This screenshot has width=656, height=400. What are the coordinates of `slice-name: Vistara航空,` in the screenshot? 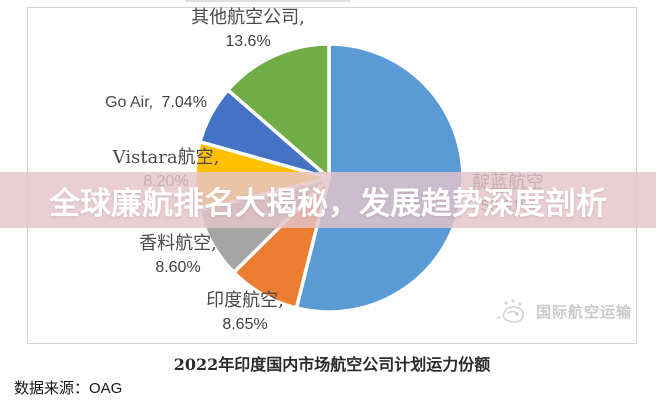 It's located at (166, 157).